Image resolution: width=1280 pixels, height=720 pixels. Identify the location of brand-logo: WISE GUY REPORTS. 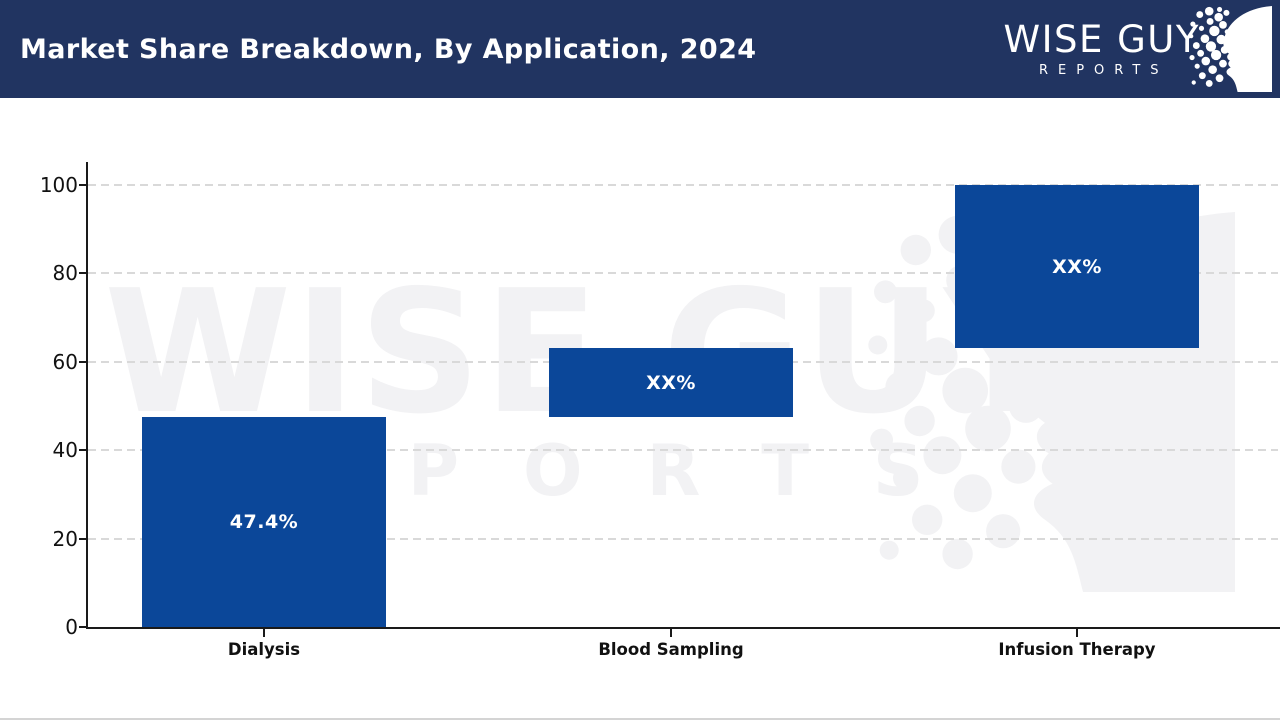
(1138, 49).